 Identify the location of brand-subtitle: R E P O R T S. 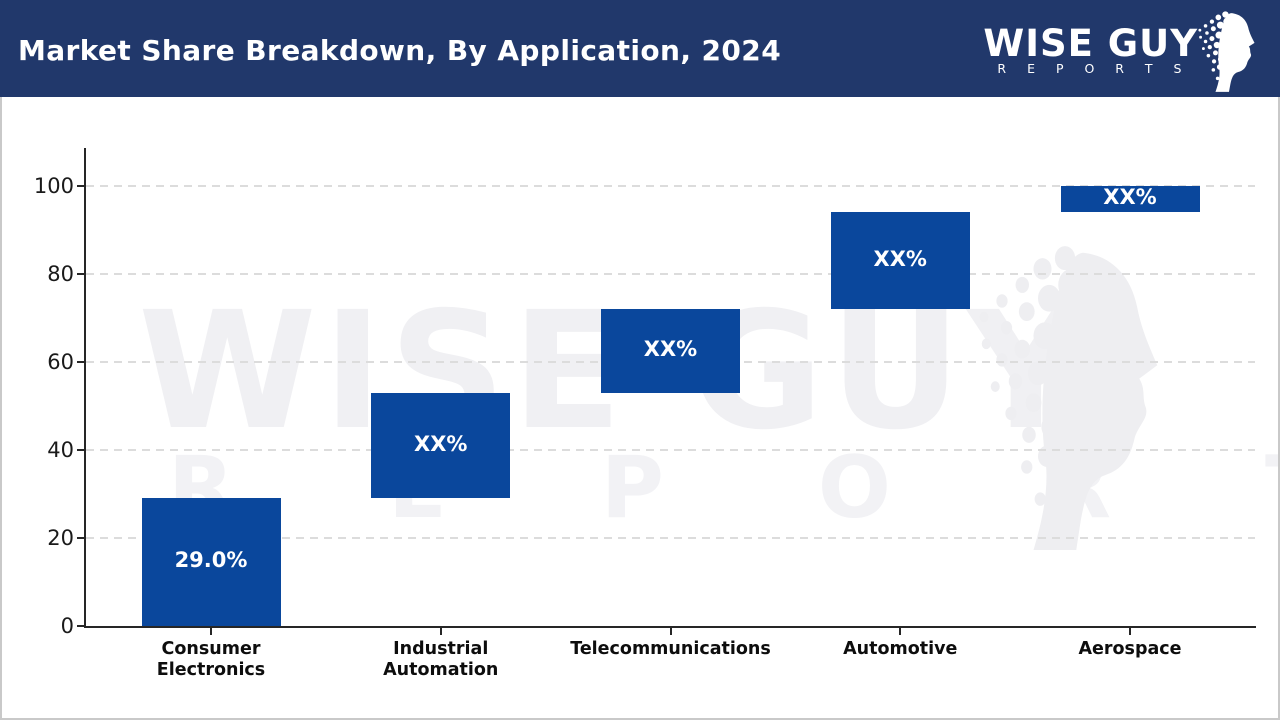
(1093, 68).